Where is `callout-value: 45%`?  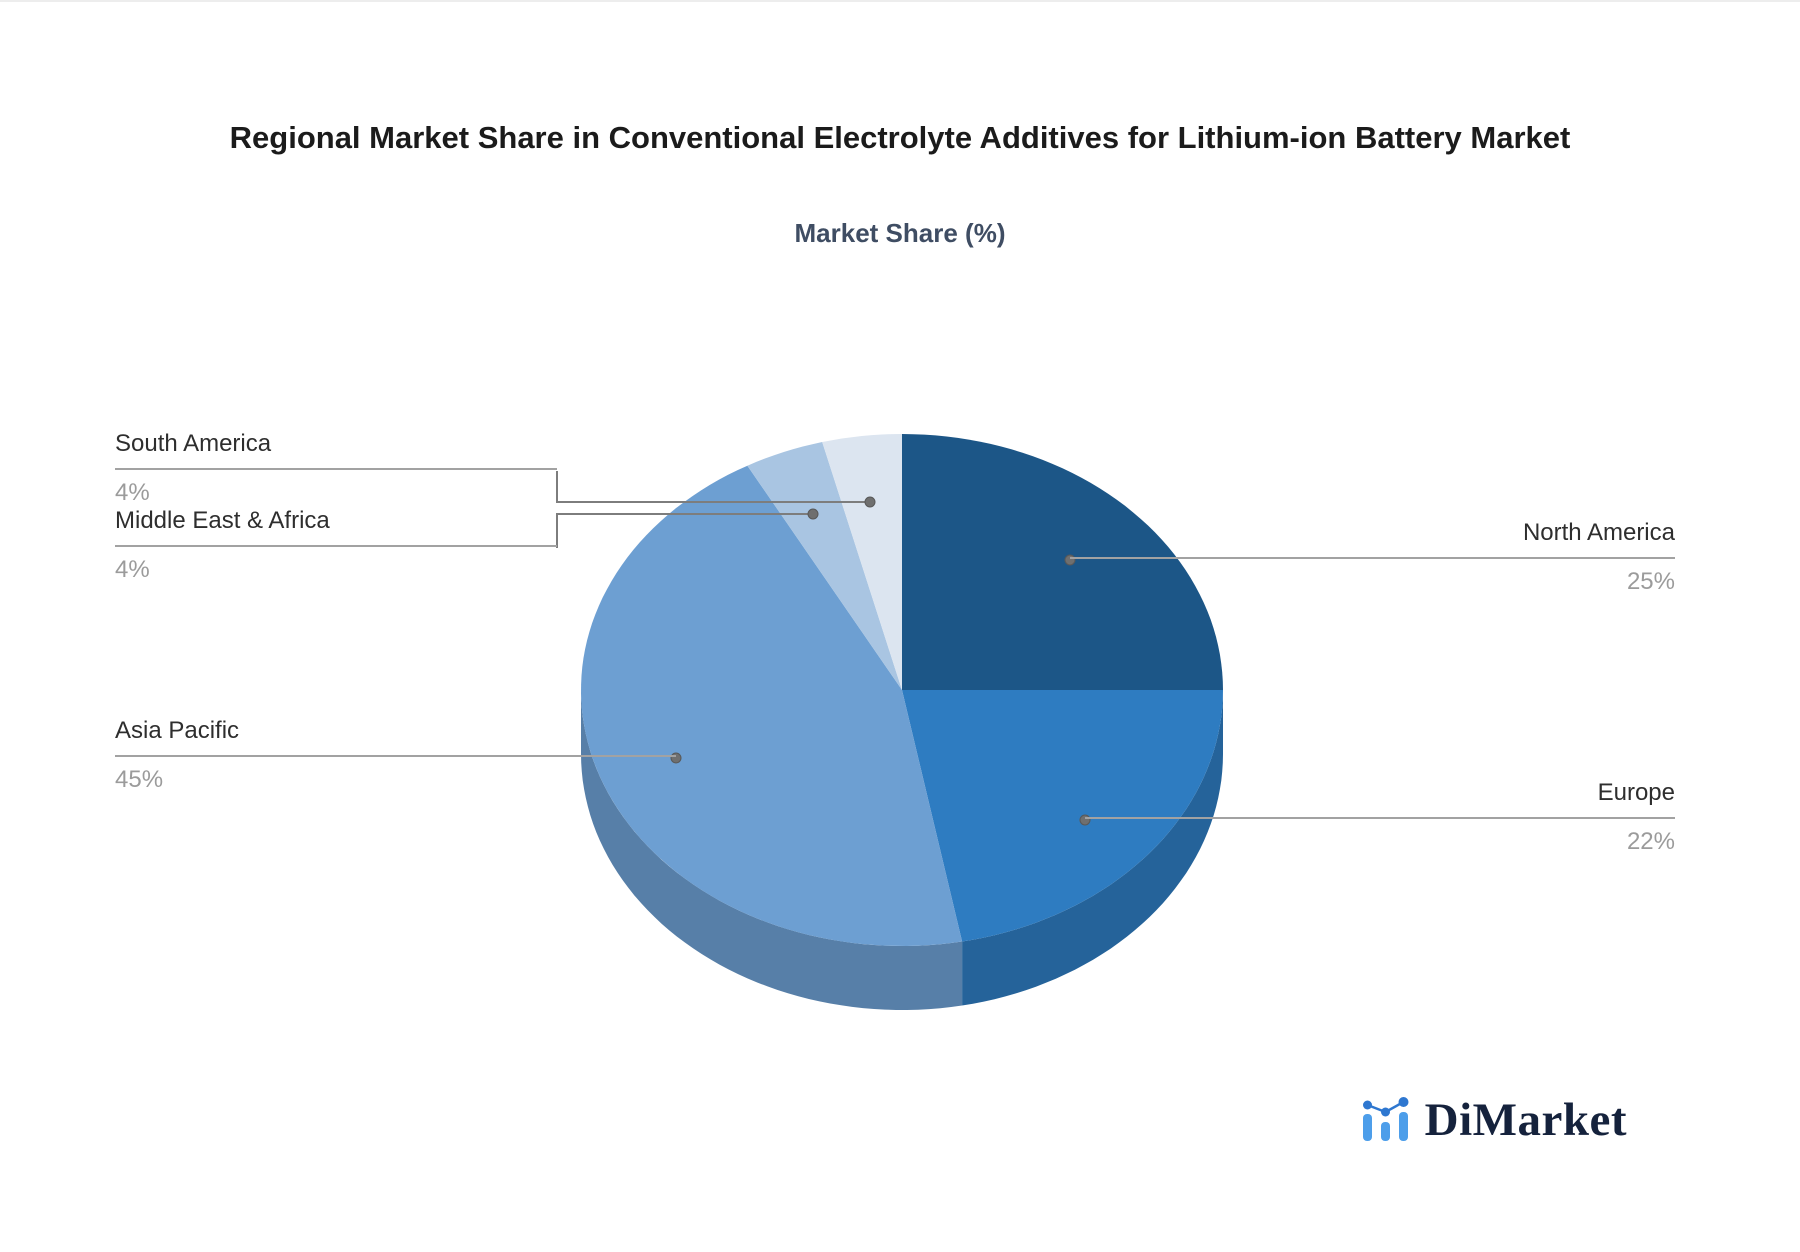
callout-value: 45% is located at coordinates (139, 779).